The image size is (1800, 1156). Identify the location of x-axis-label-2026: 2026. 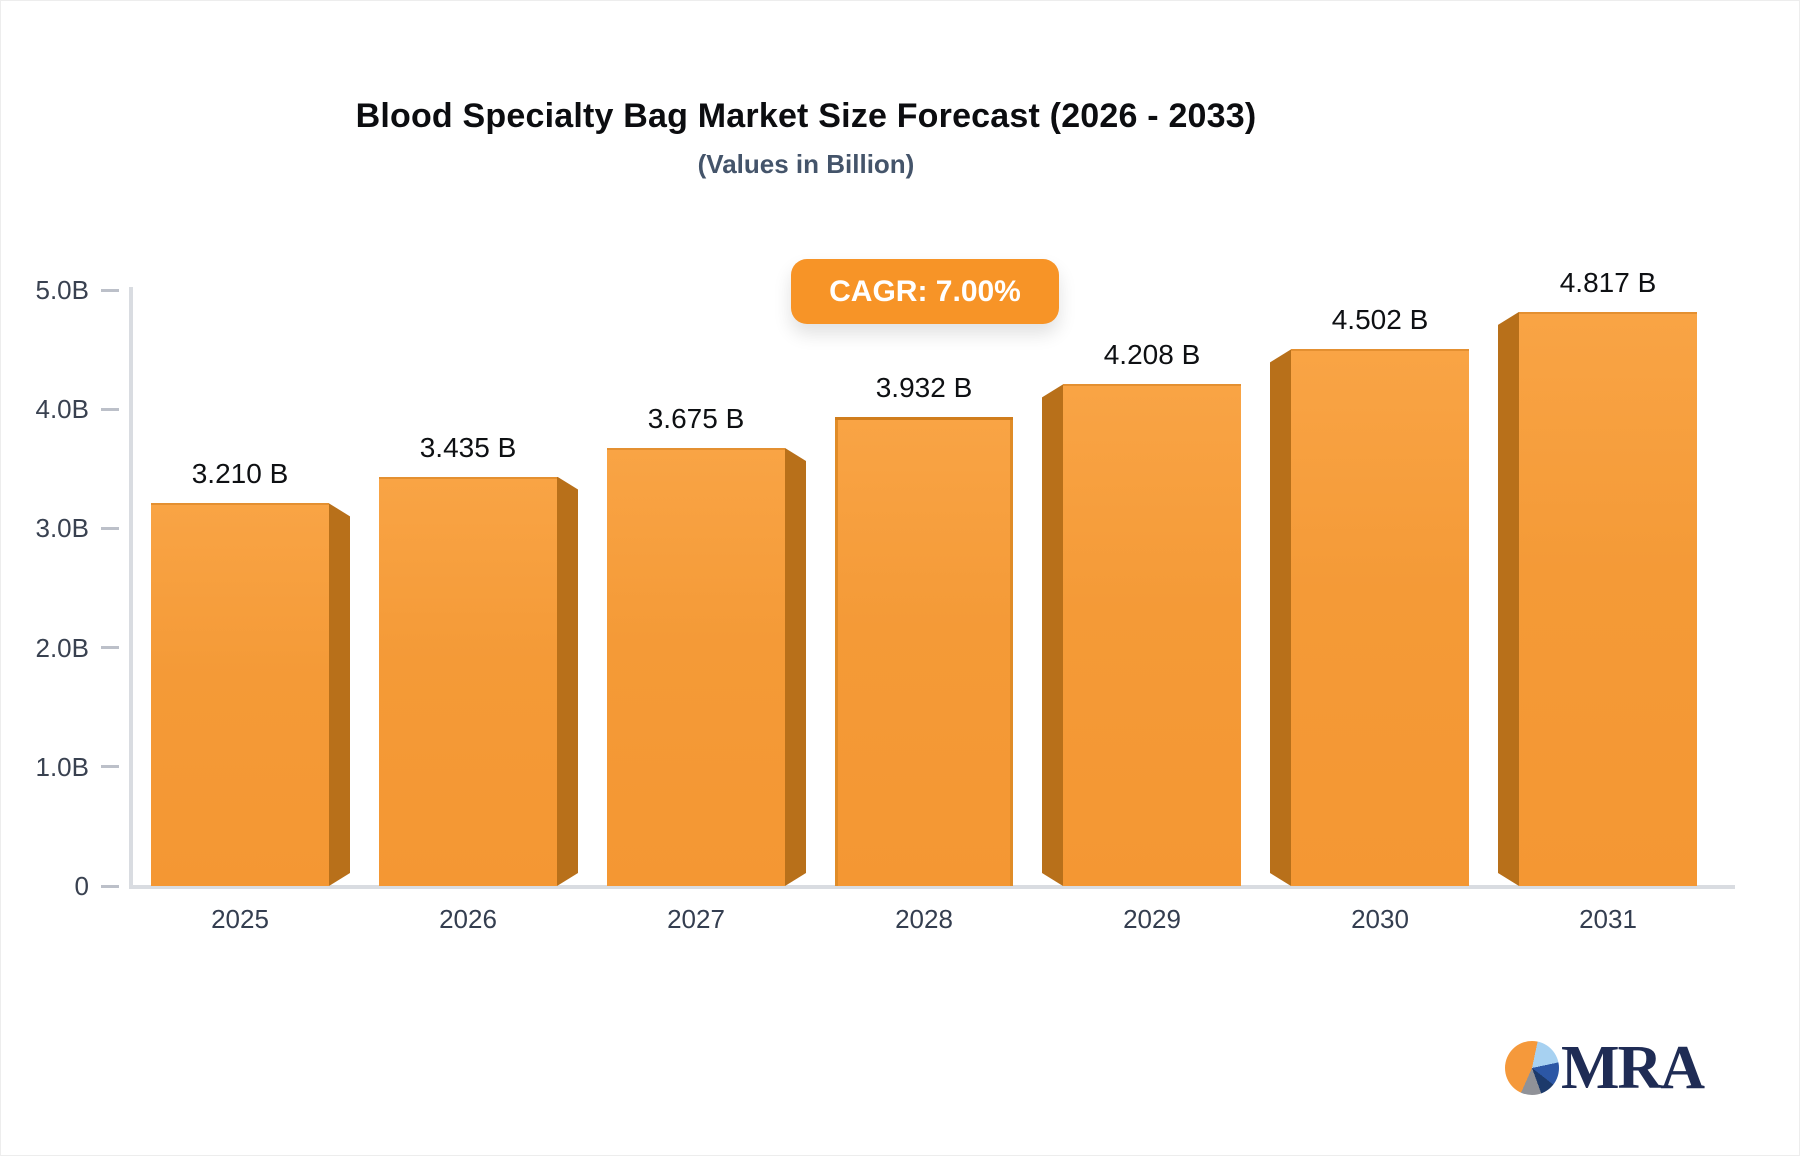
(468, 919).